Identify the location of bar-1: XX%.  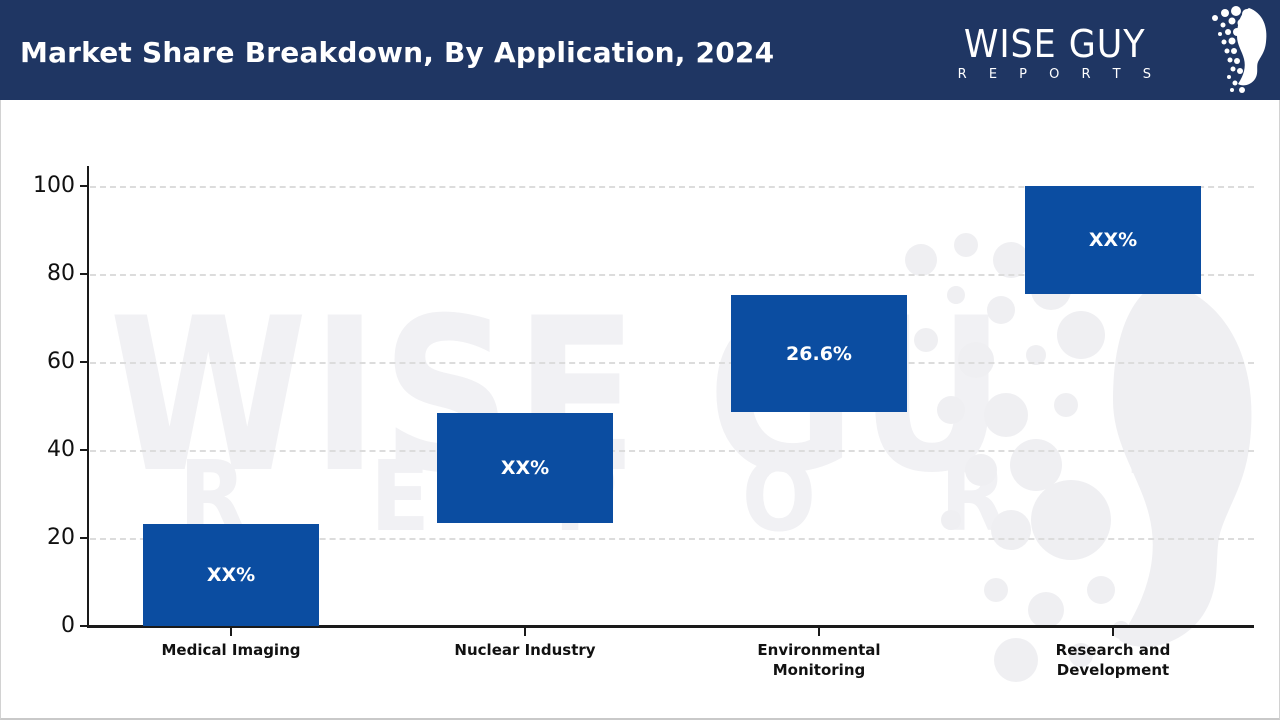
(525, 468).